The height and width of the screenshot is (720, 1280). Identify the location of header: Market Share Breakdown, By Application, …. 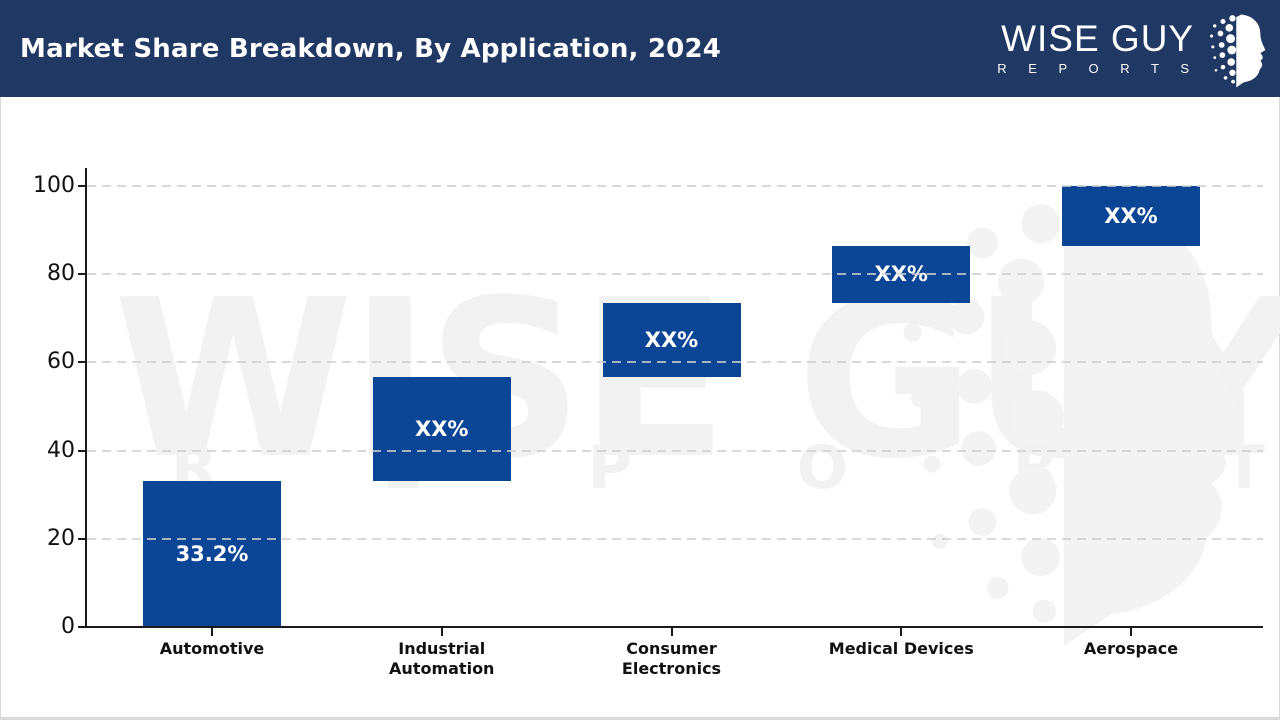
(640, 48).